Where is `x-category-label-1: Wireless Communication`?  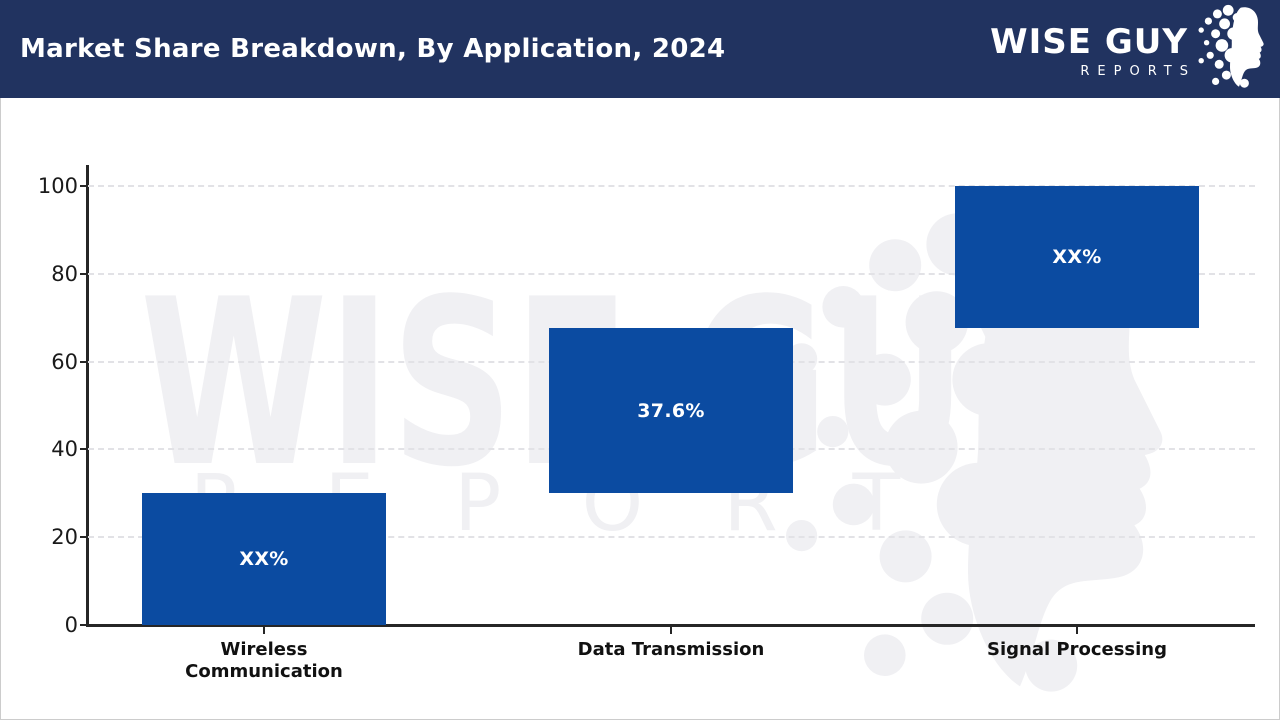
x-category-label-1: Wireless Communication is located at coordinates (264, 660).